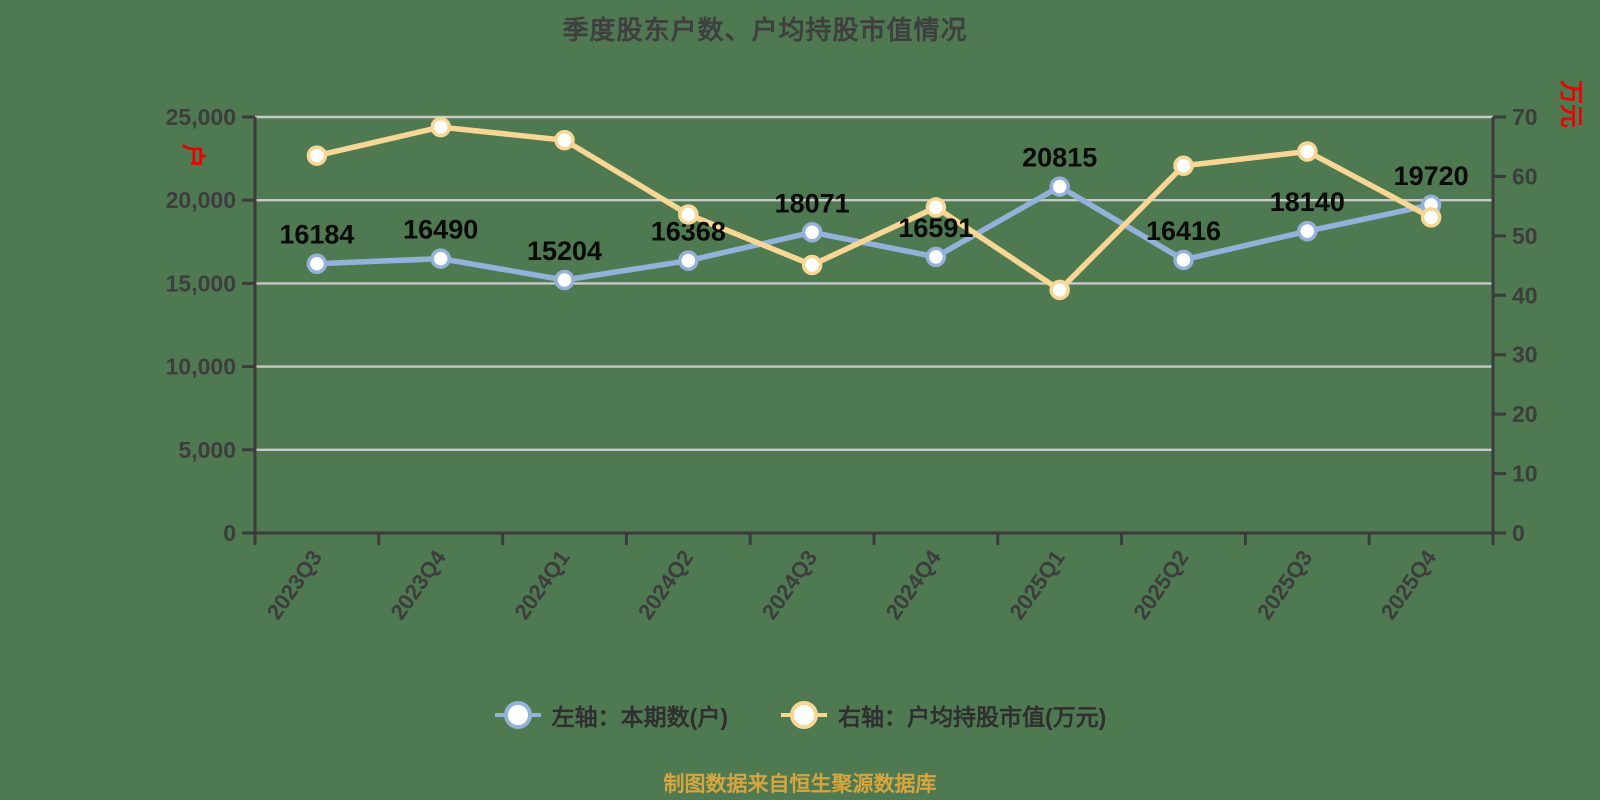 The image size is (1600, 800). I want to click on right-axis-tick-label: 0, so click(1518, 533).